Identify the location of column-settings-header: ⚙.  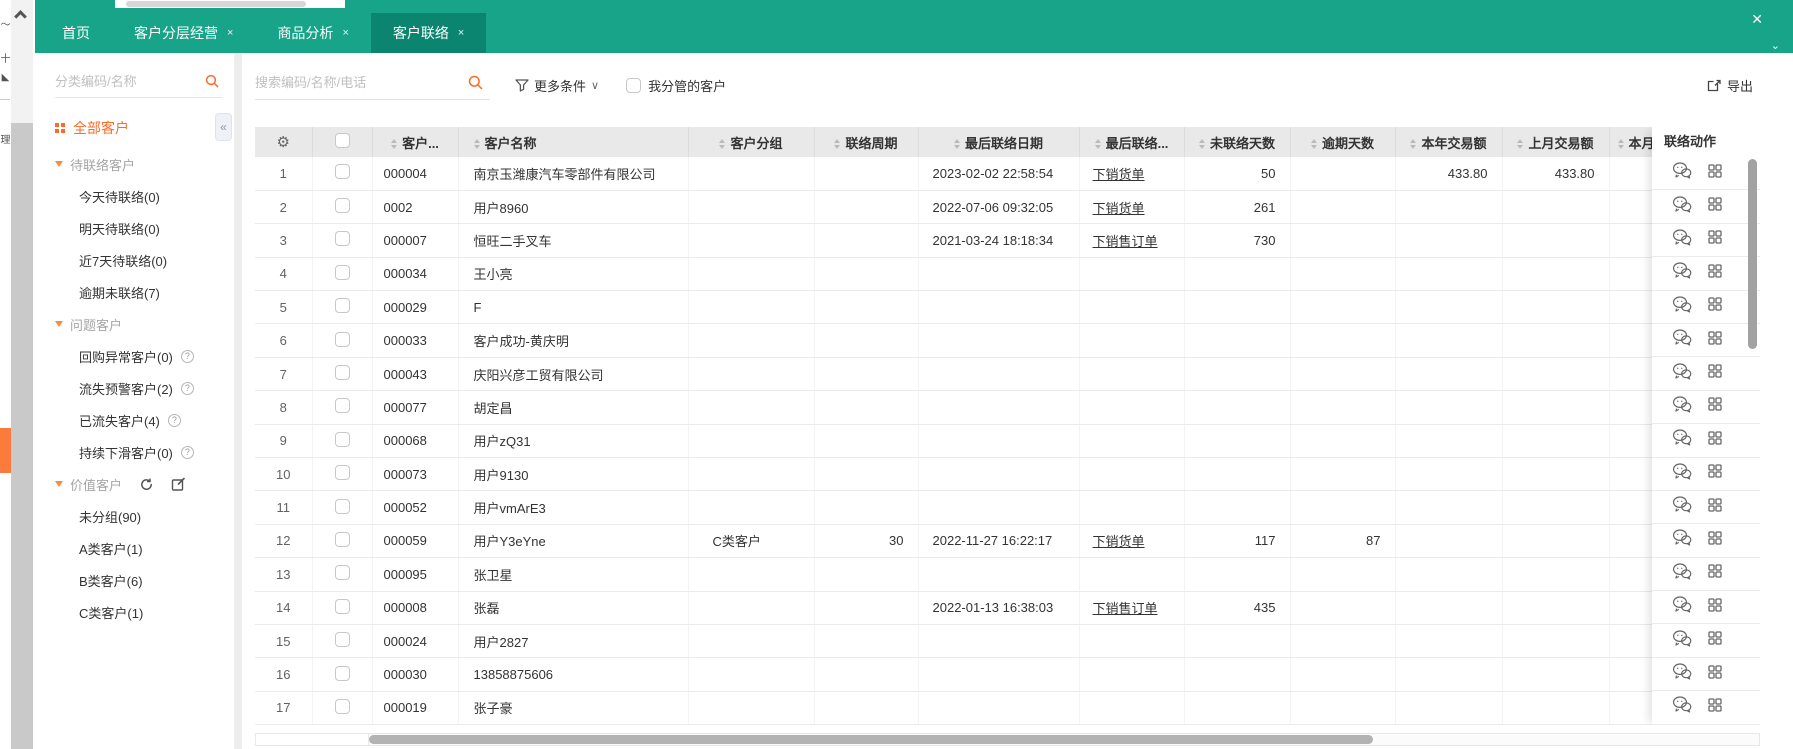
(284, 142).